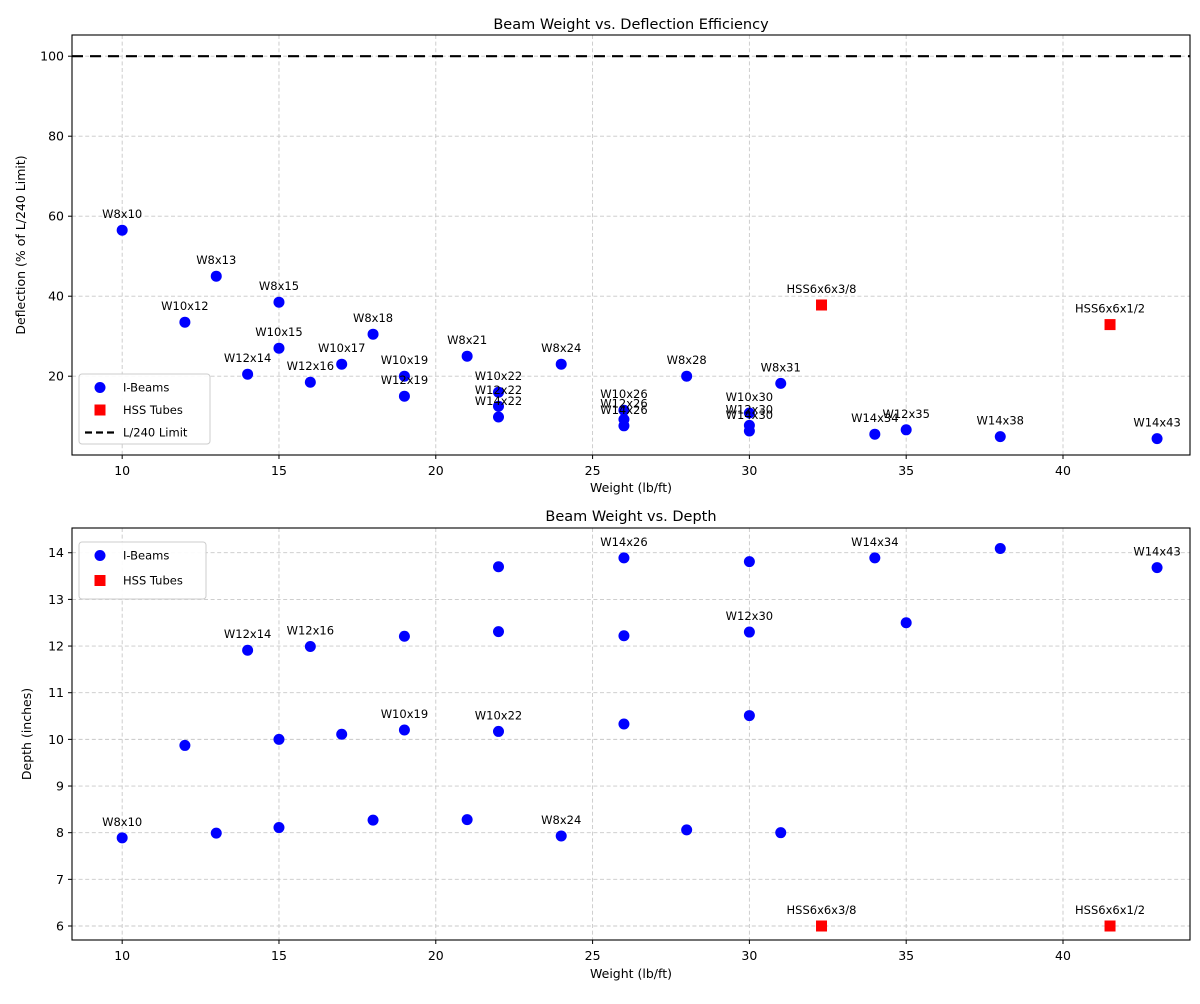 The image size is (1200, 1004). I want to click on point-label-W8x15: W8x15, so click(279, 286).